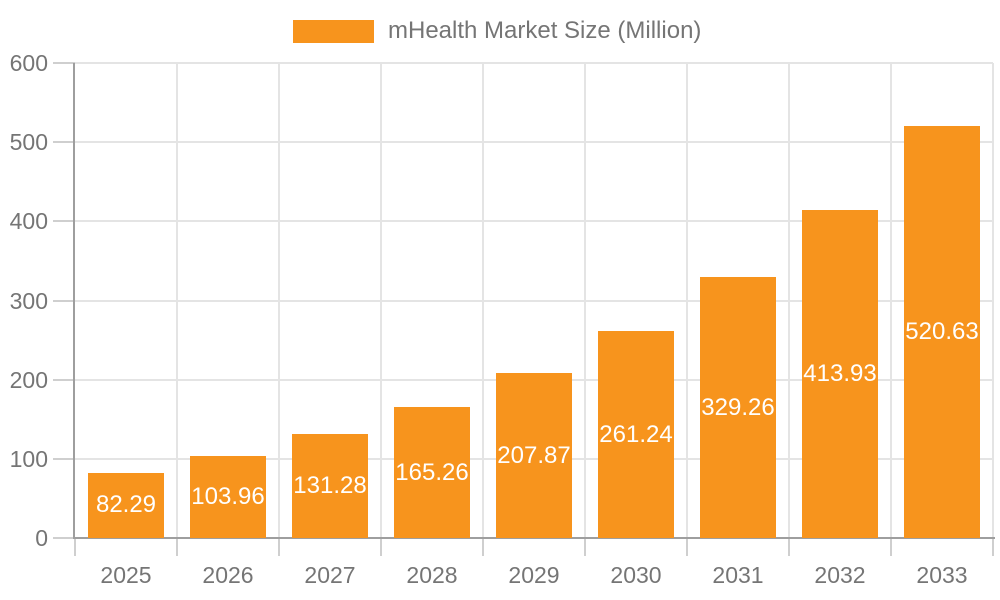 This screenshot has width=1000, height=600. I want to click on bar-value-label: 207.87, so click(534, 455).